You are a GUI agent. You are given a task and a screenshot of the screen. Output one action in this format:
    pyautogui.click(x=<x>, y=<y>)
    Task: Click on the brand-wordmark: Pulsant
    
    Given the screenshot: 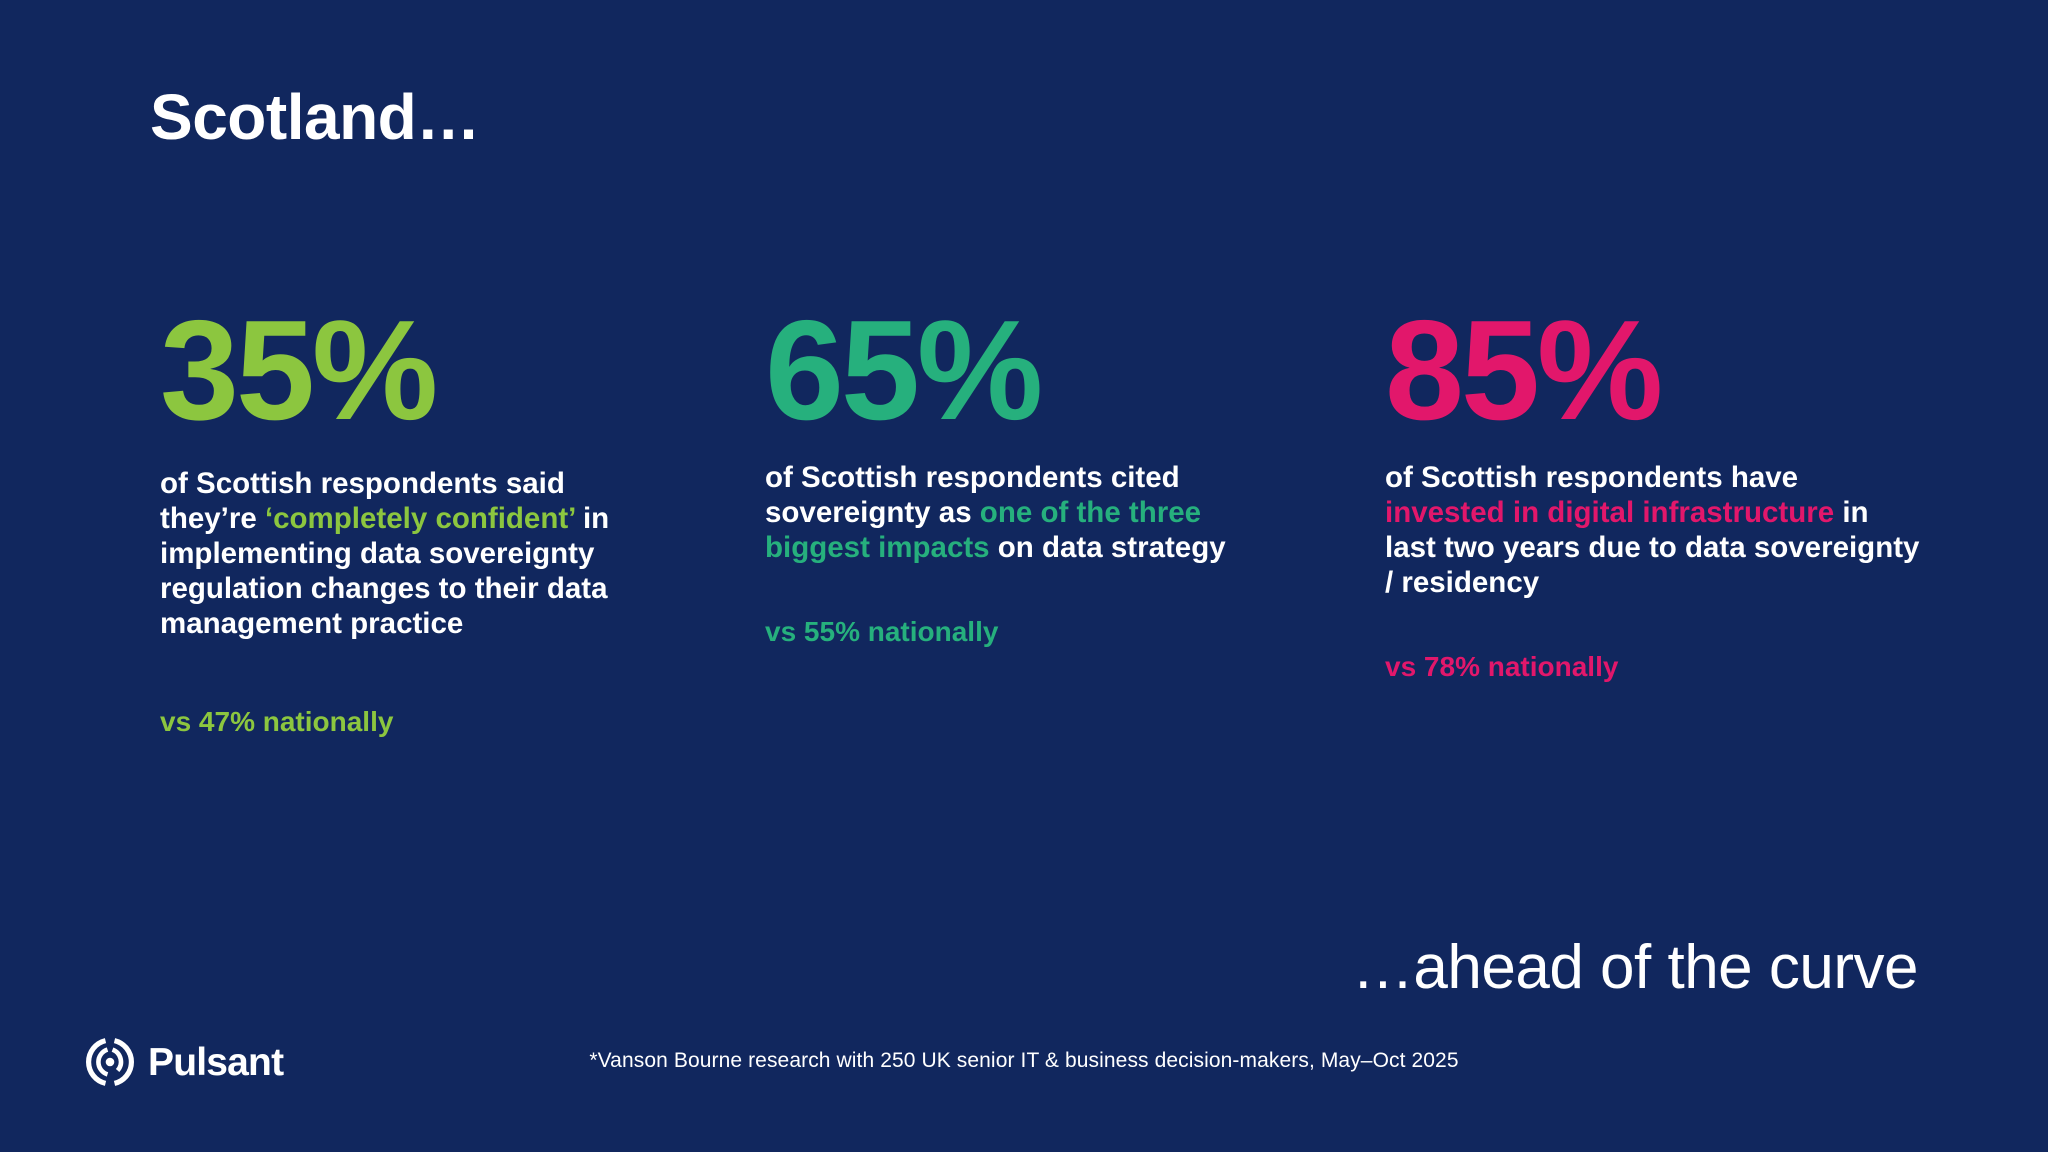 What is the action you would take?
    pyautogui.click(x=216, y=1062)
    